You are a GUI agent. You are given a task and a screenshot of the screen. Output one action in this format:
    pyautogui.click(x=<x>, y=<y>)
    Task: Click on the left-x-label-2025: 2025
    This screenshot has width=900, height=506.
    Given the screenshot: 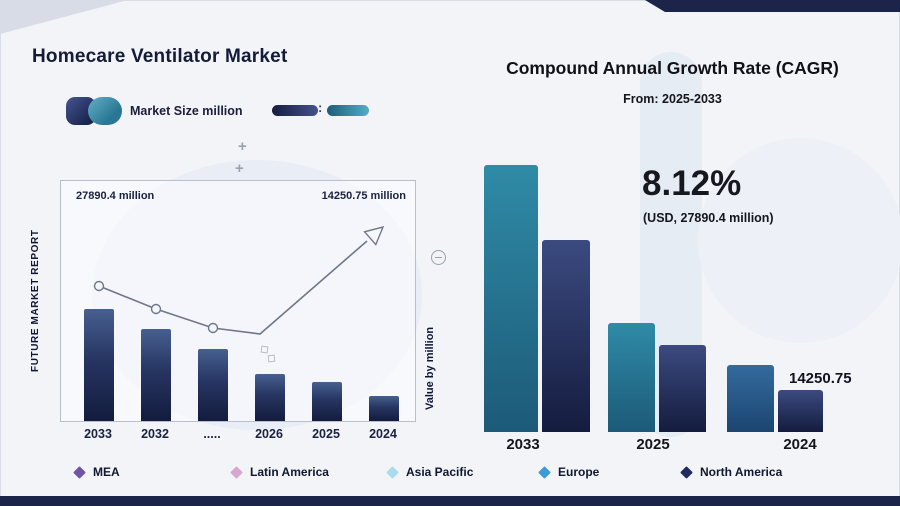 What is the action you would take?
    pyautogui.click(x=326, y=434)
    